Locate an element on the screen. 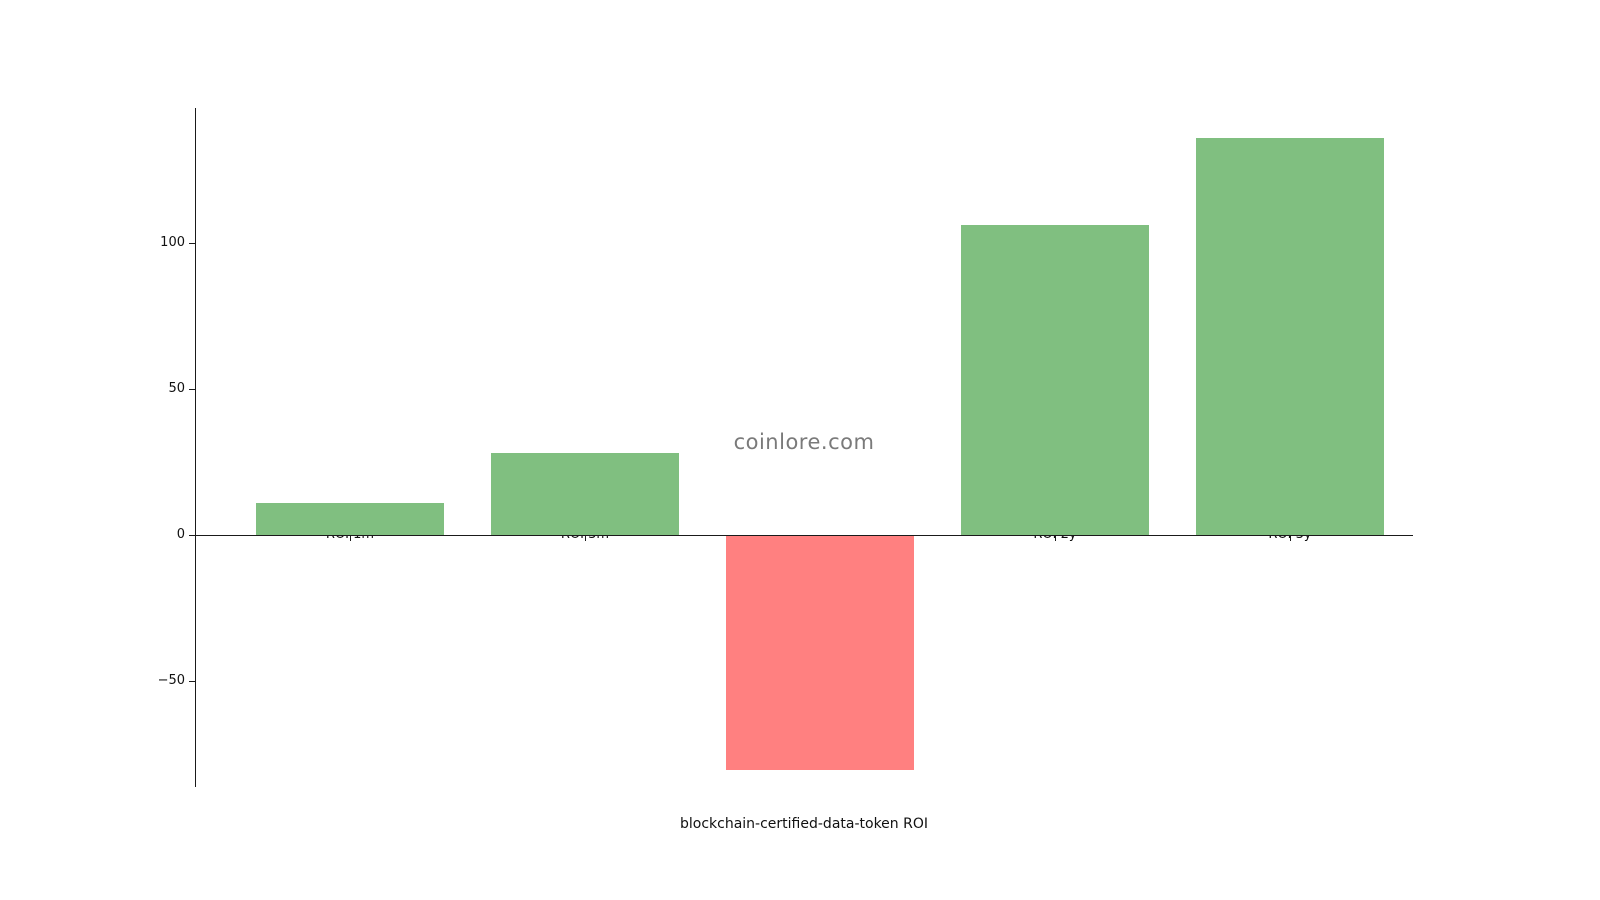 This screenshot has width=1600, height=900. chart-title: blockchain-certified-data-token ROI is located at coordinates (804, 824).